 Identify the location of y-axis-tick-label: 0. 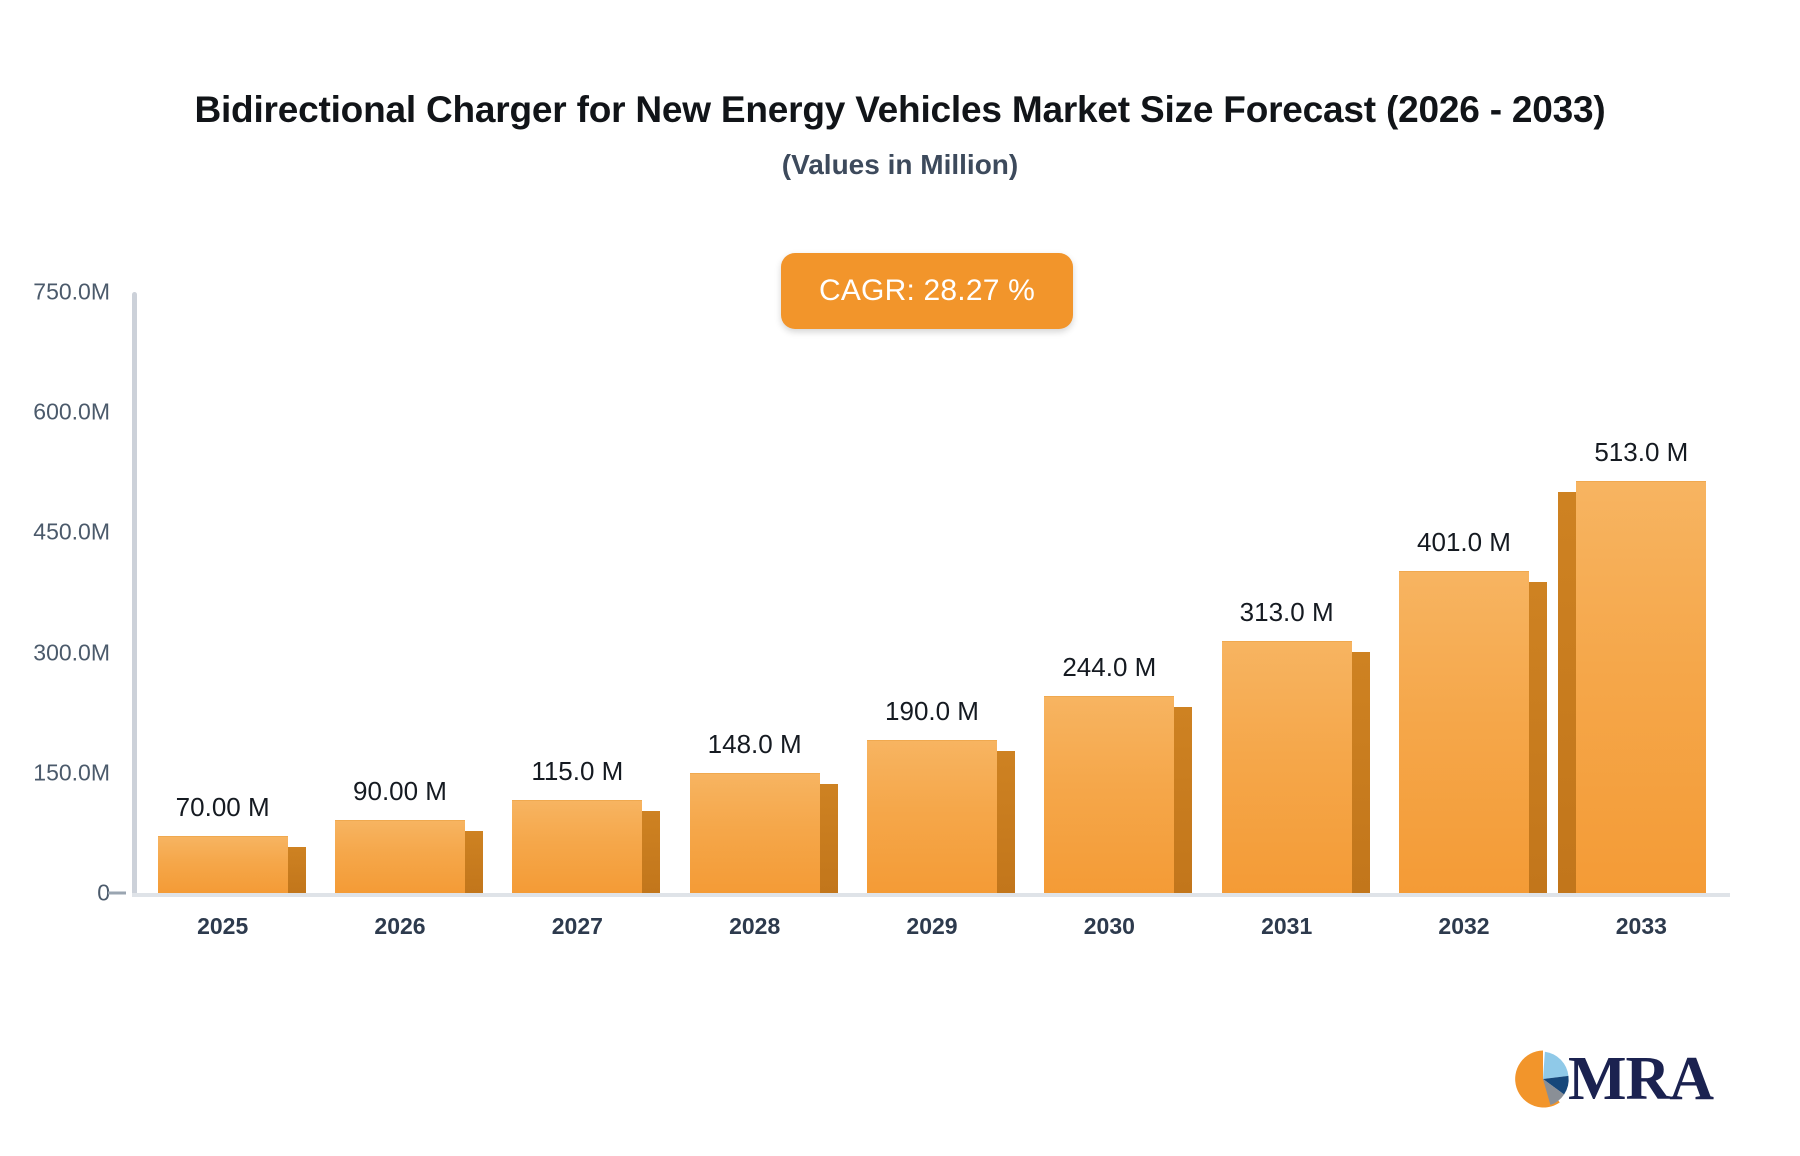
(103, 892).